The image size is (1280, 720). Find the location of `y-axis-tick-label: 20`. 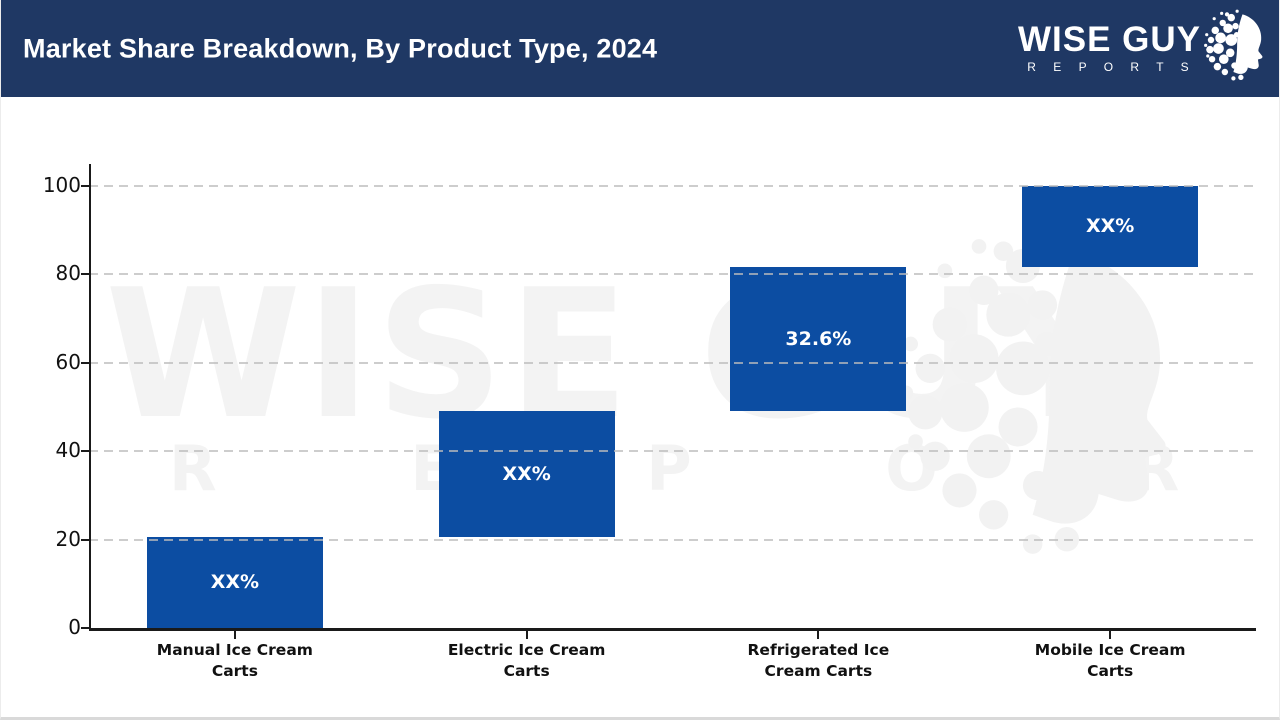

y-axis-tick-label: 20 is located at coordinates (68, 538).